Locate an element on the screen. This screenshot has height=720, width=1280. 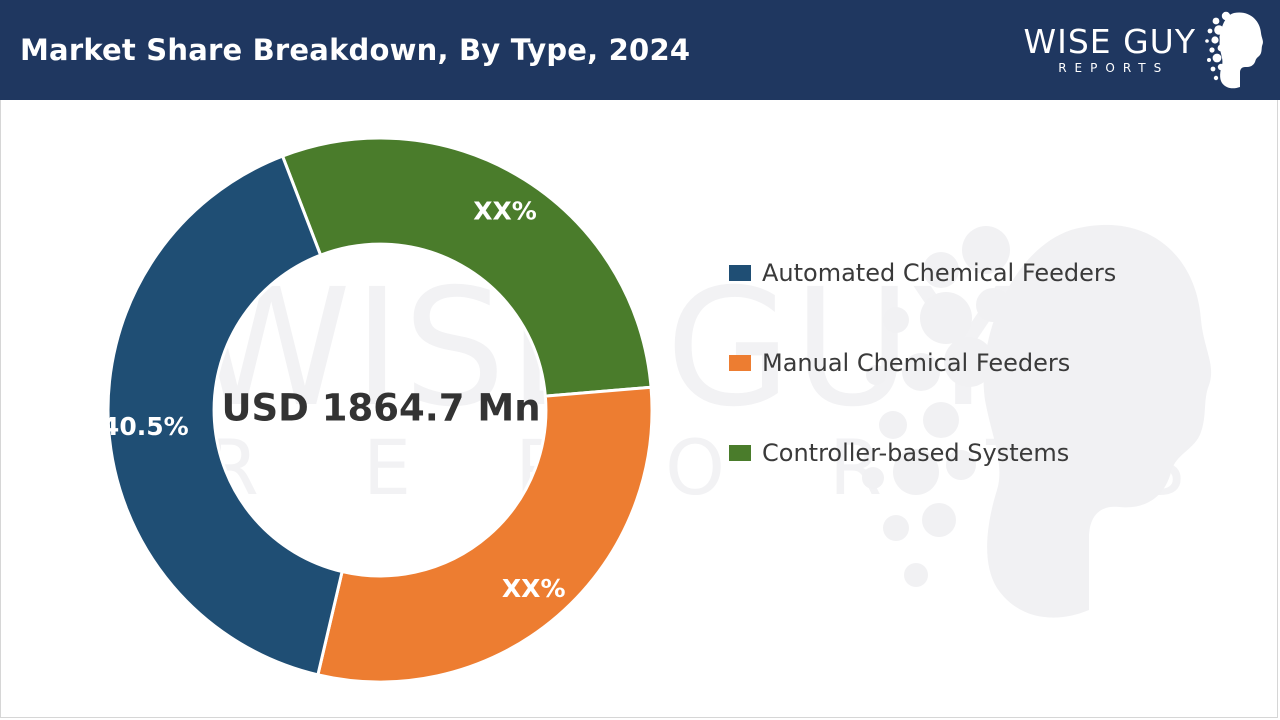
legend-swatch-blue is located at coordinates (740, 273).